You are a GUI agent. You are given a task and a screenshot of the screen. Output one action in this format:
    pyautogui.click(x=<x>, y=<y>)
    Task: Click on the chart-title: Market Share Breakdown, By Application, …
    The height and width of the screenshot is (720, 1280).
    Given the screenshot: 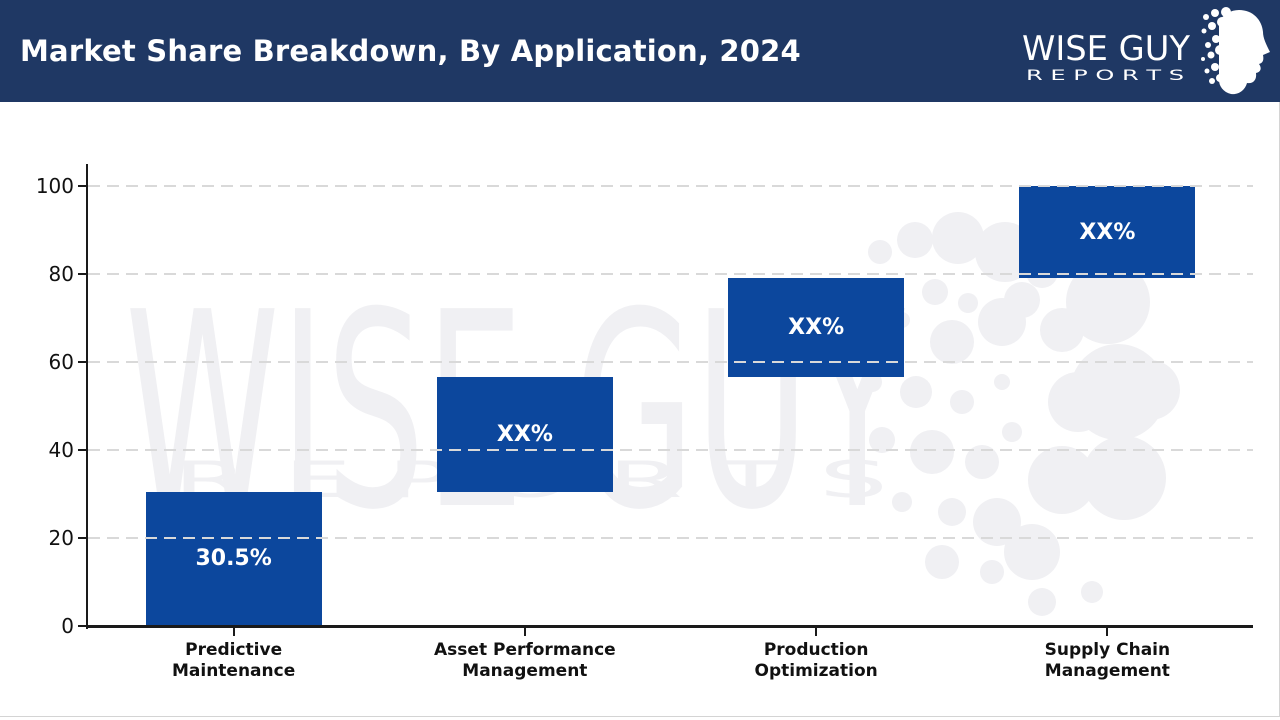 What is the action you would take?
    pyautogui.click(x=410, y=51)
    